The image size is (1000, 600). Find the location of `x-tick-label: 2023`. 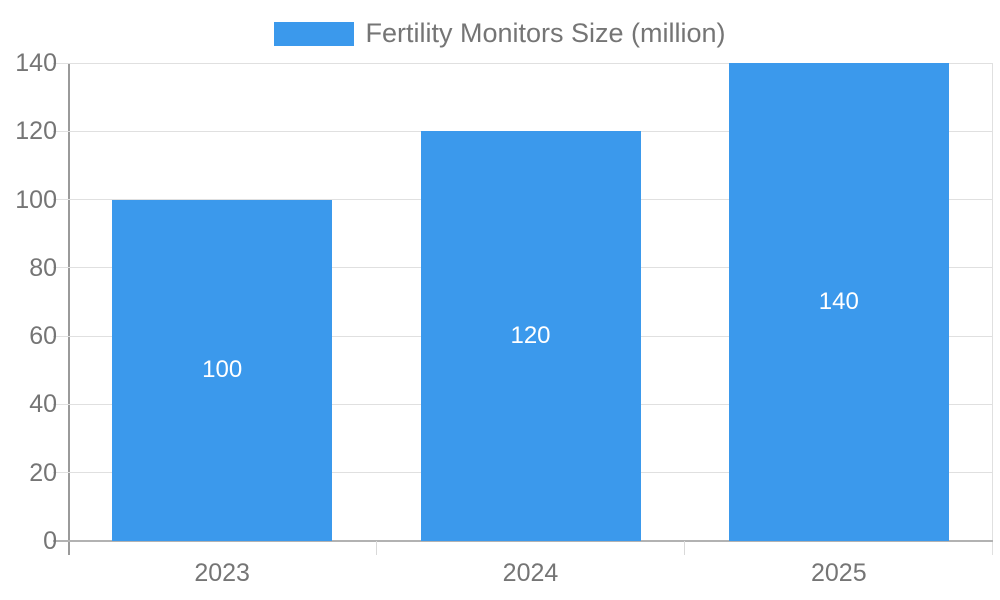

x-tick-label: 2023 is located at coordinates (222, 573).